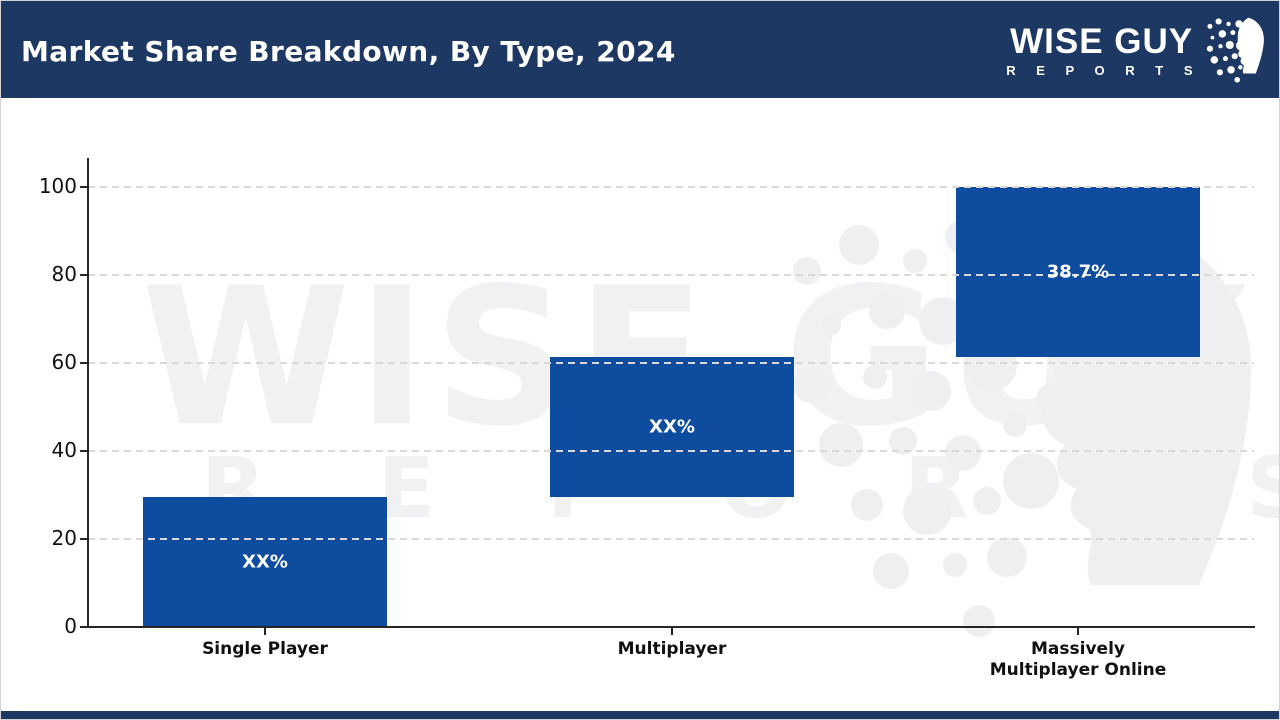 The image size is (1280, 720). I want to click on bar-single-player, so click(265, 562).